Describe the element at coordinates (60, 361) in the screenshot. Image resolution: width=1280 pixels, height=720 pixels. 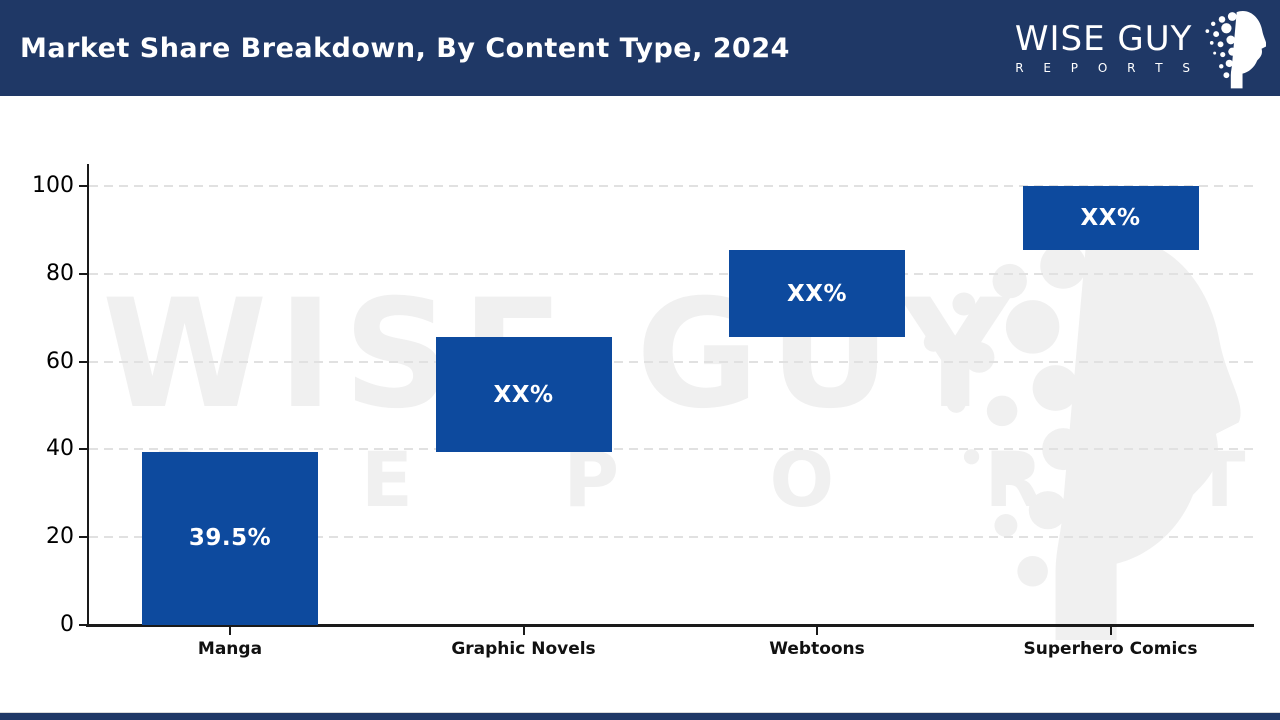
I see `y-tick-label-60: 60` at that location.